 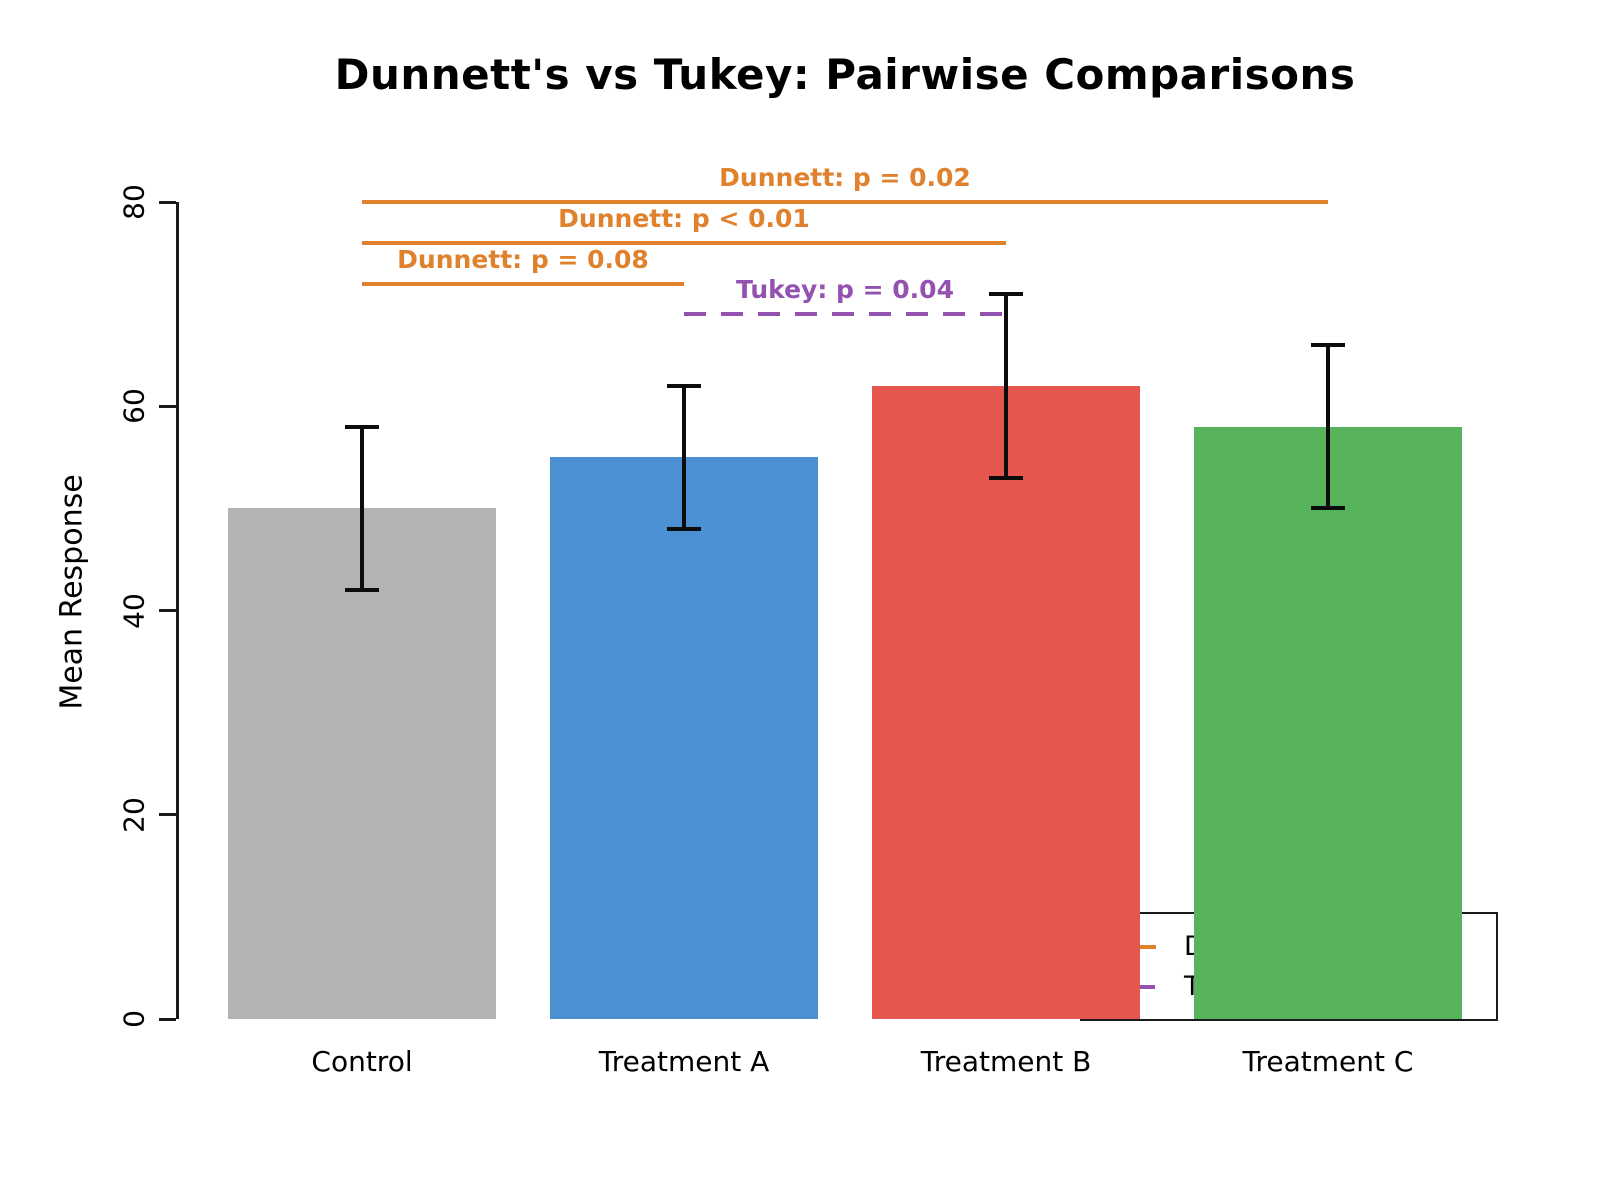 What do you see at coordinates (845, 177) in the screenshot?
I see `significance-label: Dunnett: p = 0.02` at bounding box center [845, 177].